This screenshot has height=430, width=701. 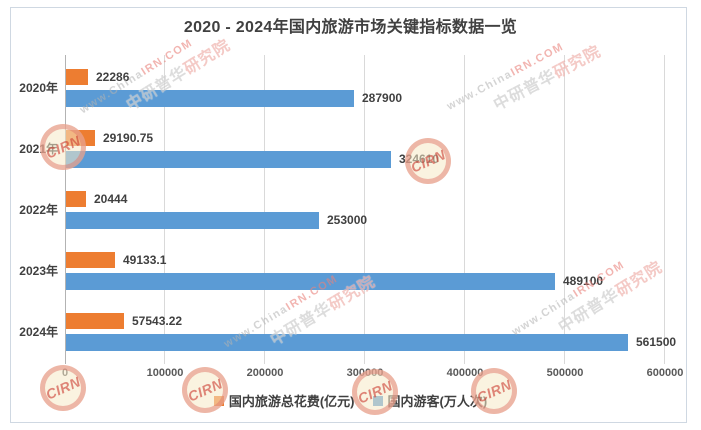 What do you see at coordinates (350, 27) in the screenshot?
I see `chart-title: 2020 - 2024年国内旅游市场关键指标数据一览` at bounding box center [350, 27].